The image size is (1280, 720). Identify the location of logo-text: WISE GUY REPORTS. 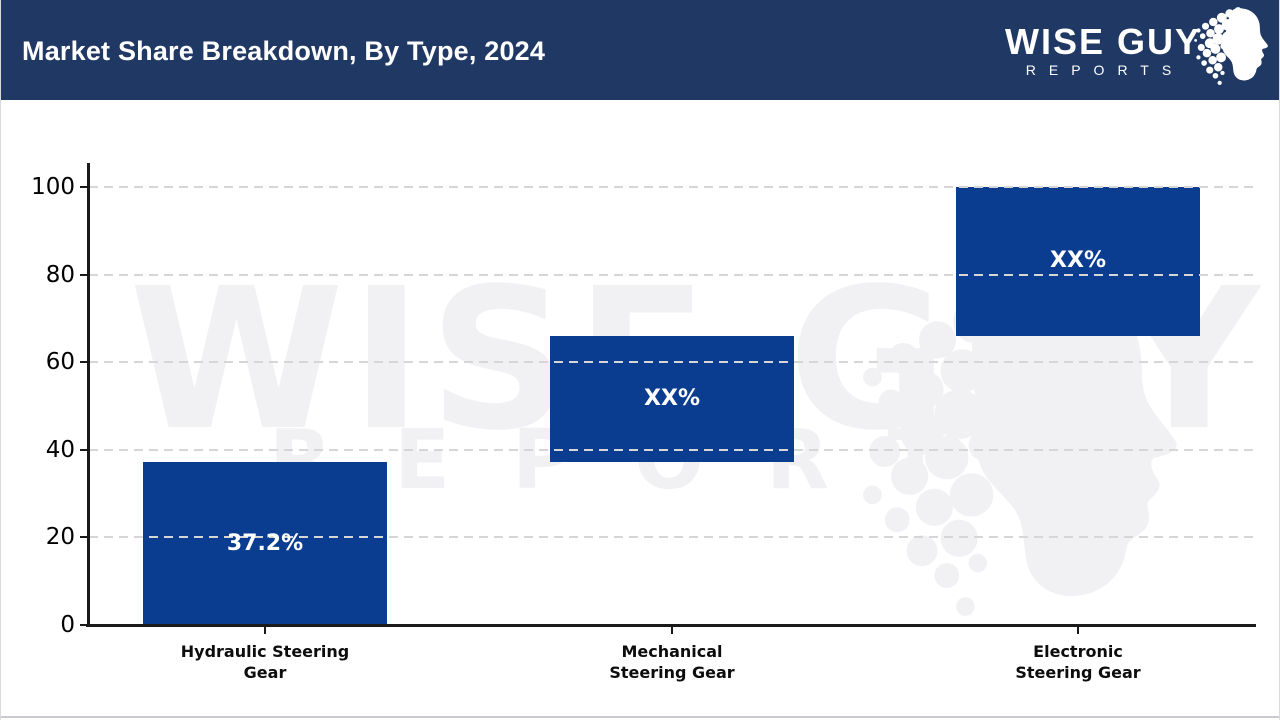
(1102, 50).